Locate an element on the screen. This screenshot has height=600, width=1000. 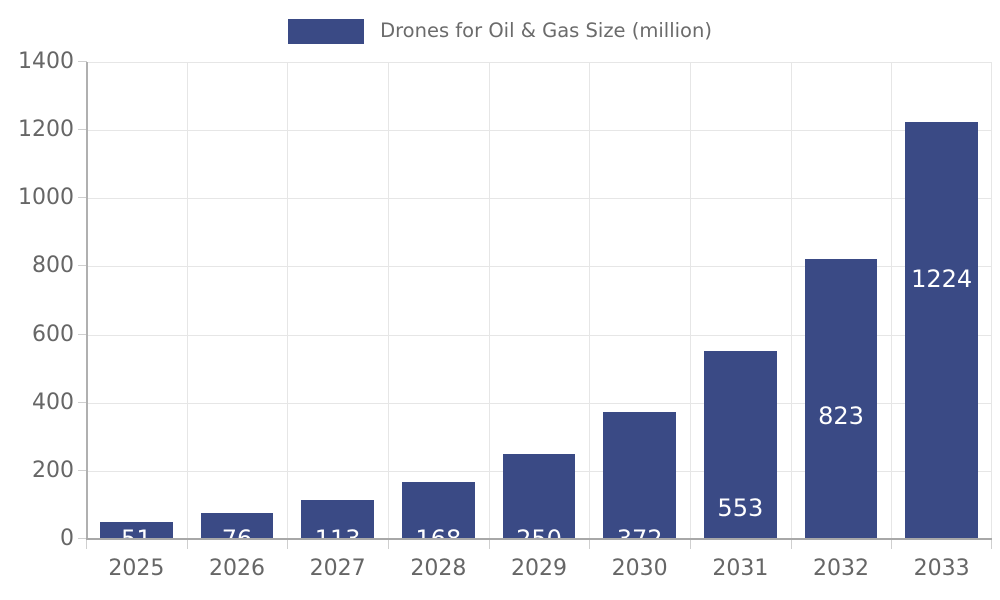
x-axis-tick-label: 2032 is located at coordinates (841, 568).